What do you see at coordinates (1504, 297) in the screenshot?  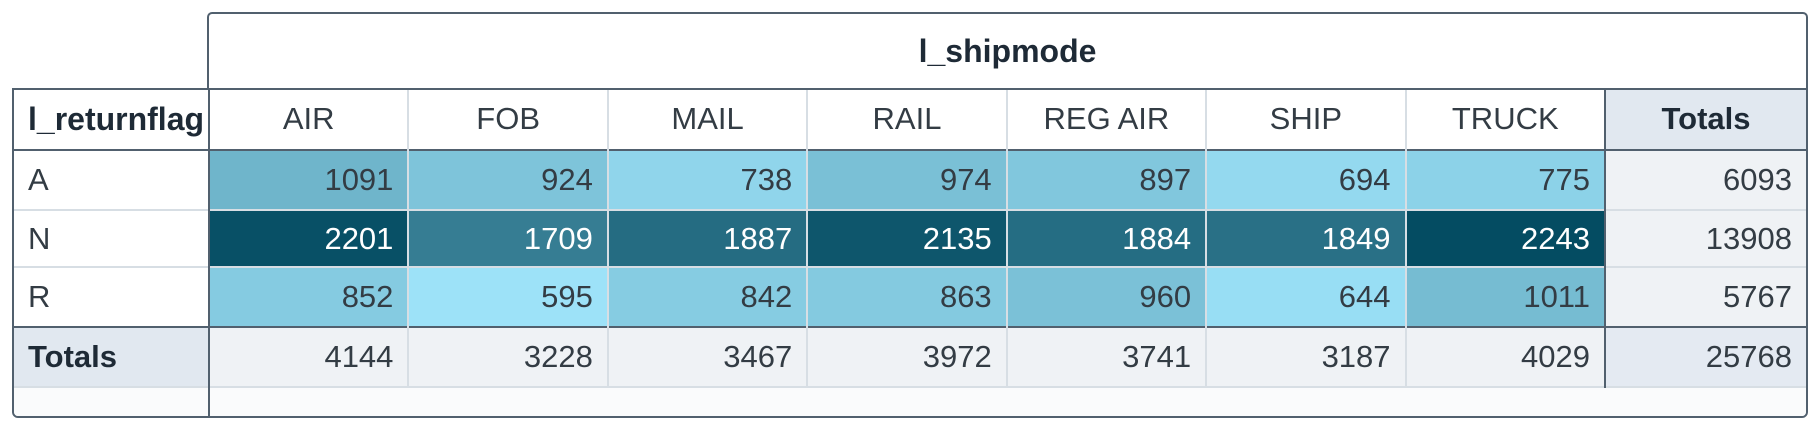 I see `cell-r-truck: 1011` at bounding box center [1504, 297].